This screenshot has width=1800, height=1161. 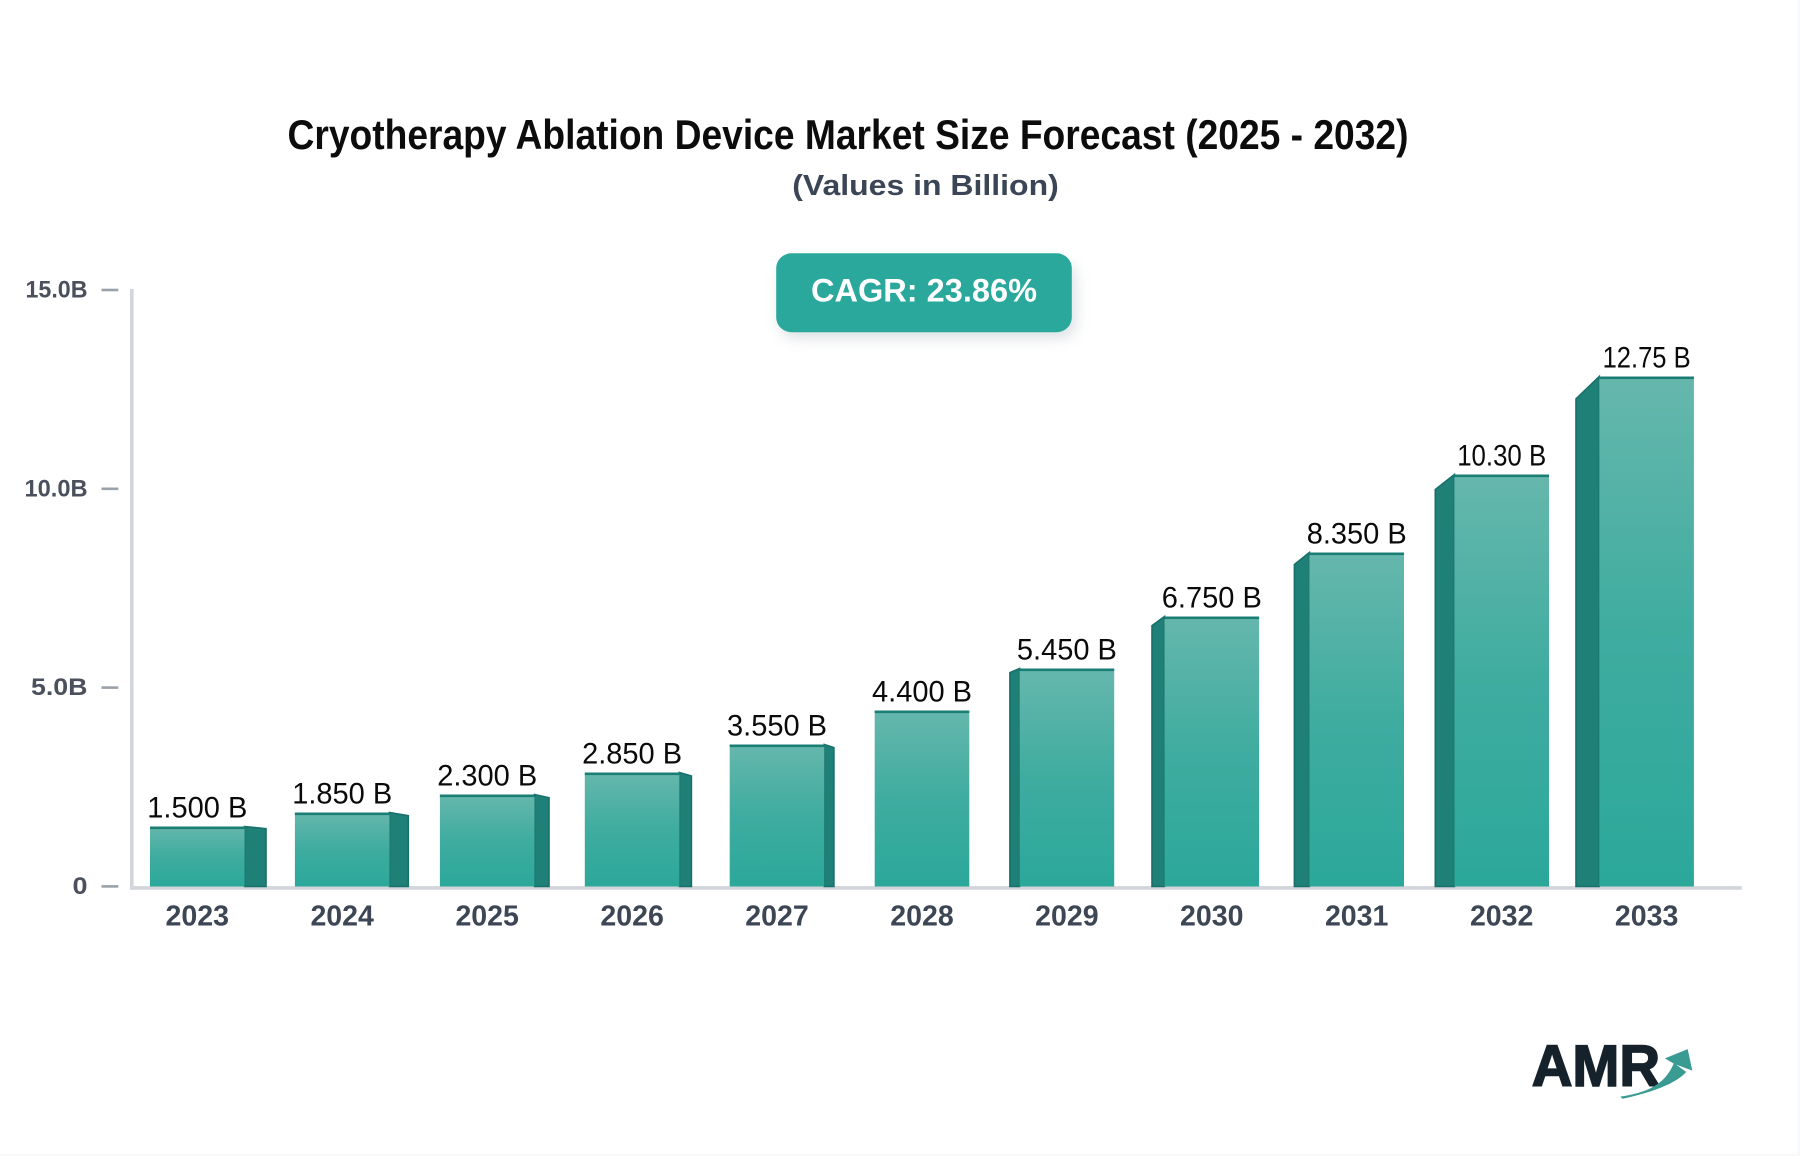 What do you see at coordinates (1501, 456) in the screenshot?
I see `svg-text: 10.30 B` at bounding box center [1501, 456].